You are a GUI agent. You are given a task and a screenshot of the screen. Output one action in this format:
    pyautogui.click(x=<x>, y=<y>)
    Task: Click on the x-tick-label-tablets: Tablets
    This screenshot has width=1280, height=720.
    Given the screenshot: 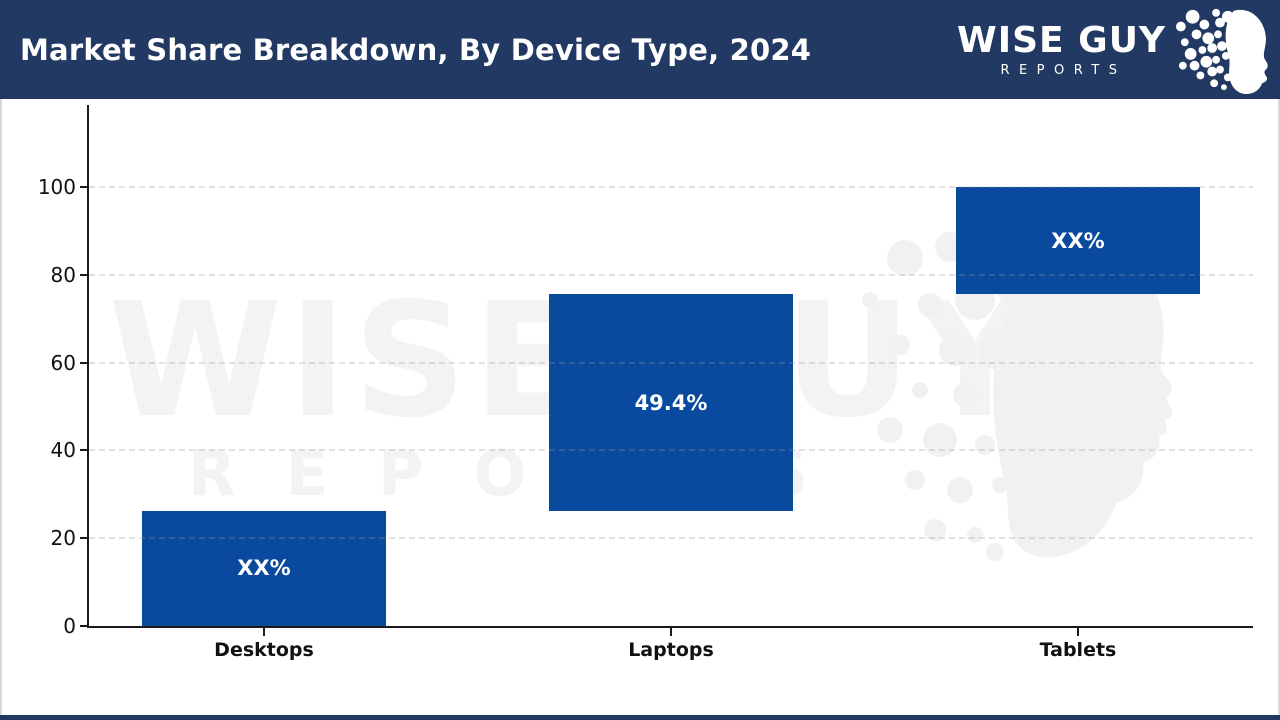 What is the action you would take?
    pyautogui.click(x=1078, y=650)
    